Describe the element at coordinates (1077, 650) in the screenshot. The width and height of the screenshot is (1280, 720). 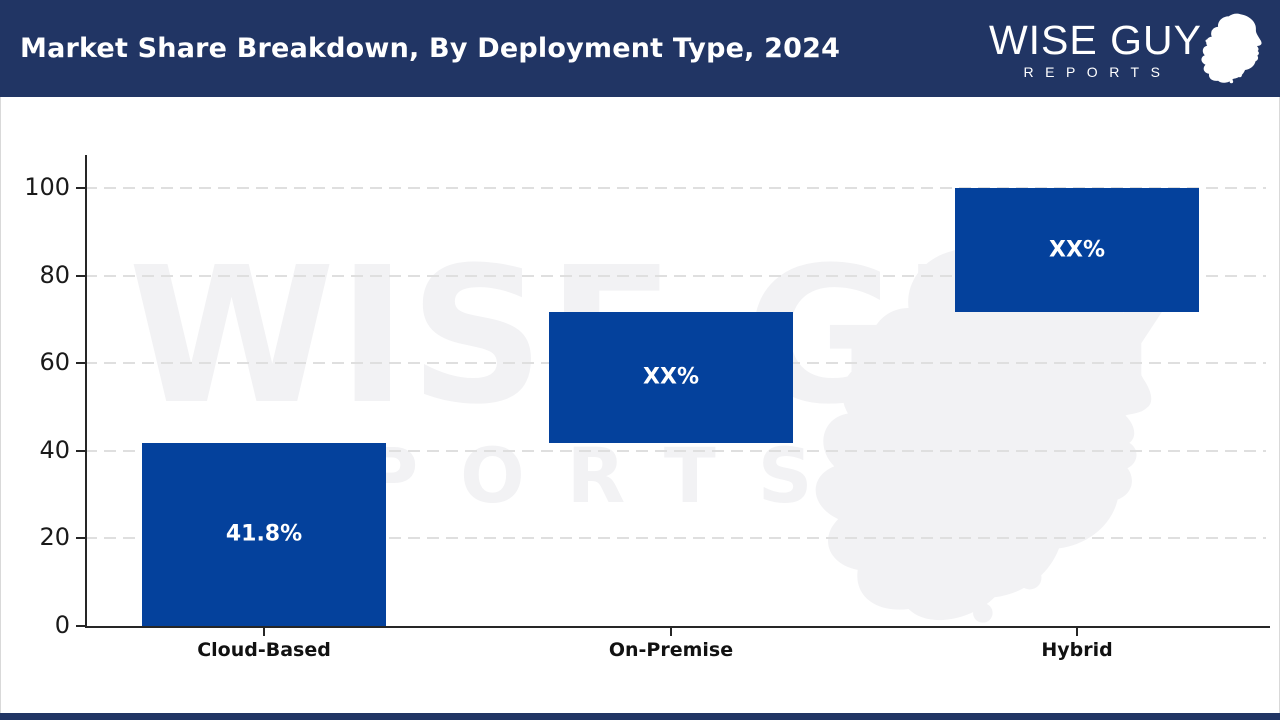
I see `x-category-label: Hybrid` at that location.